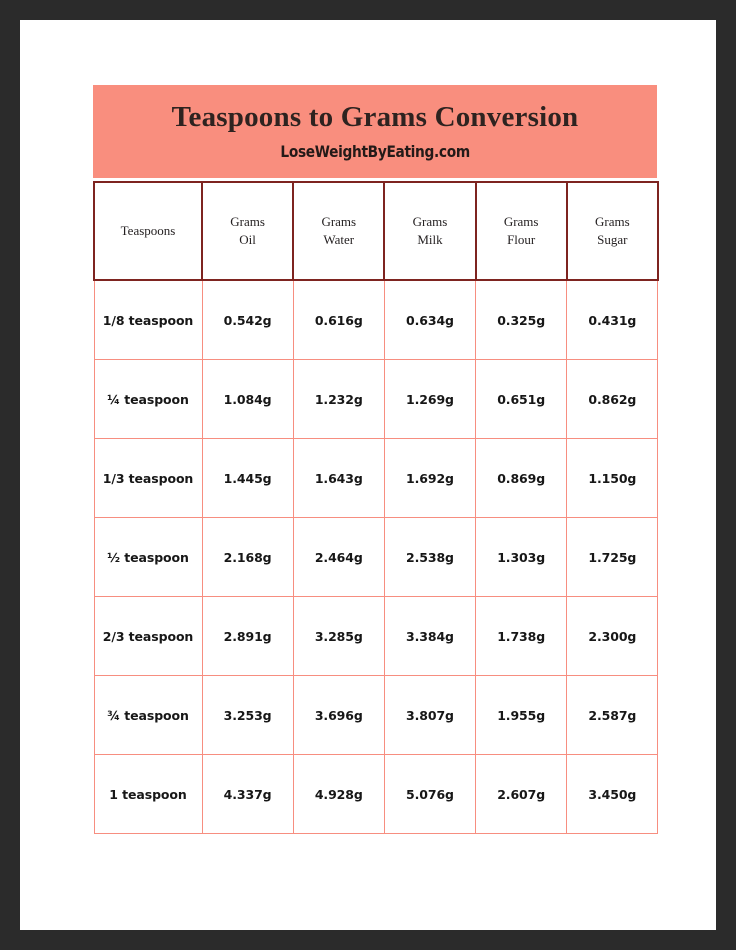 The image size is (736, 950). Describe the element at coordinates (148, 794) in the screenshot. I see `row-label: 1 teaspoon` at that location.